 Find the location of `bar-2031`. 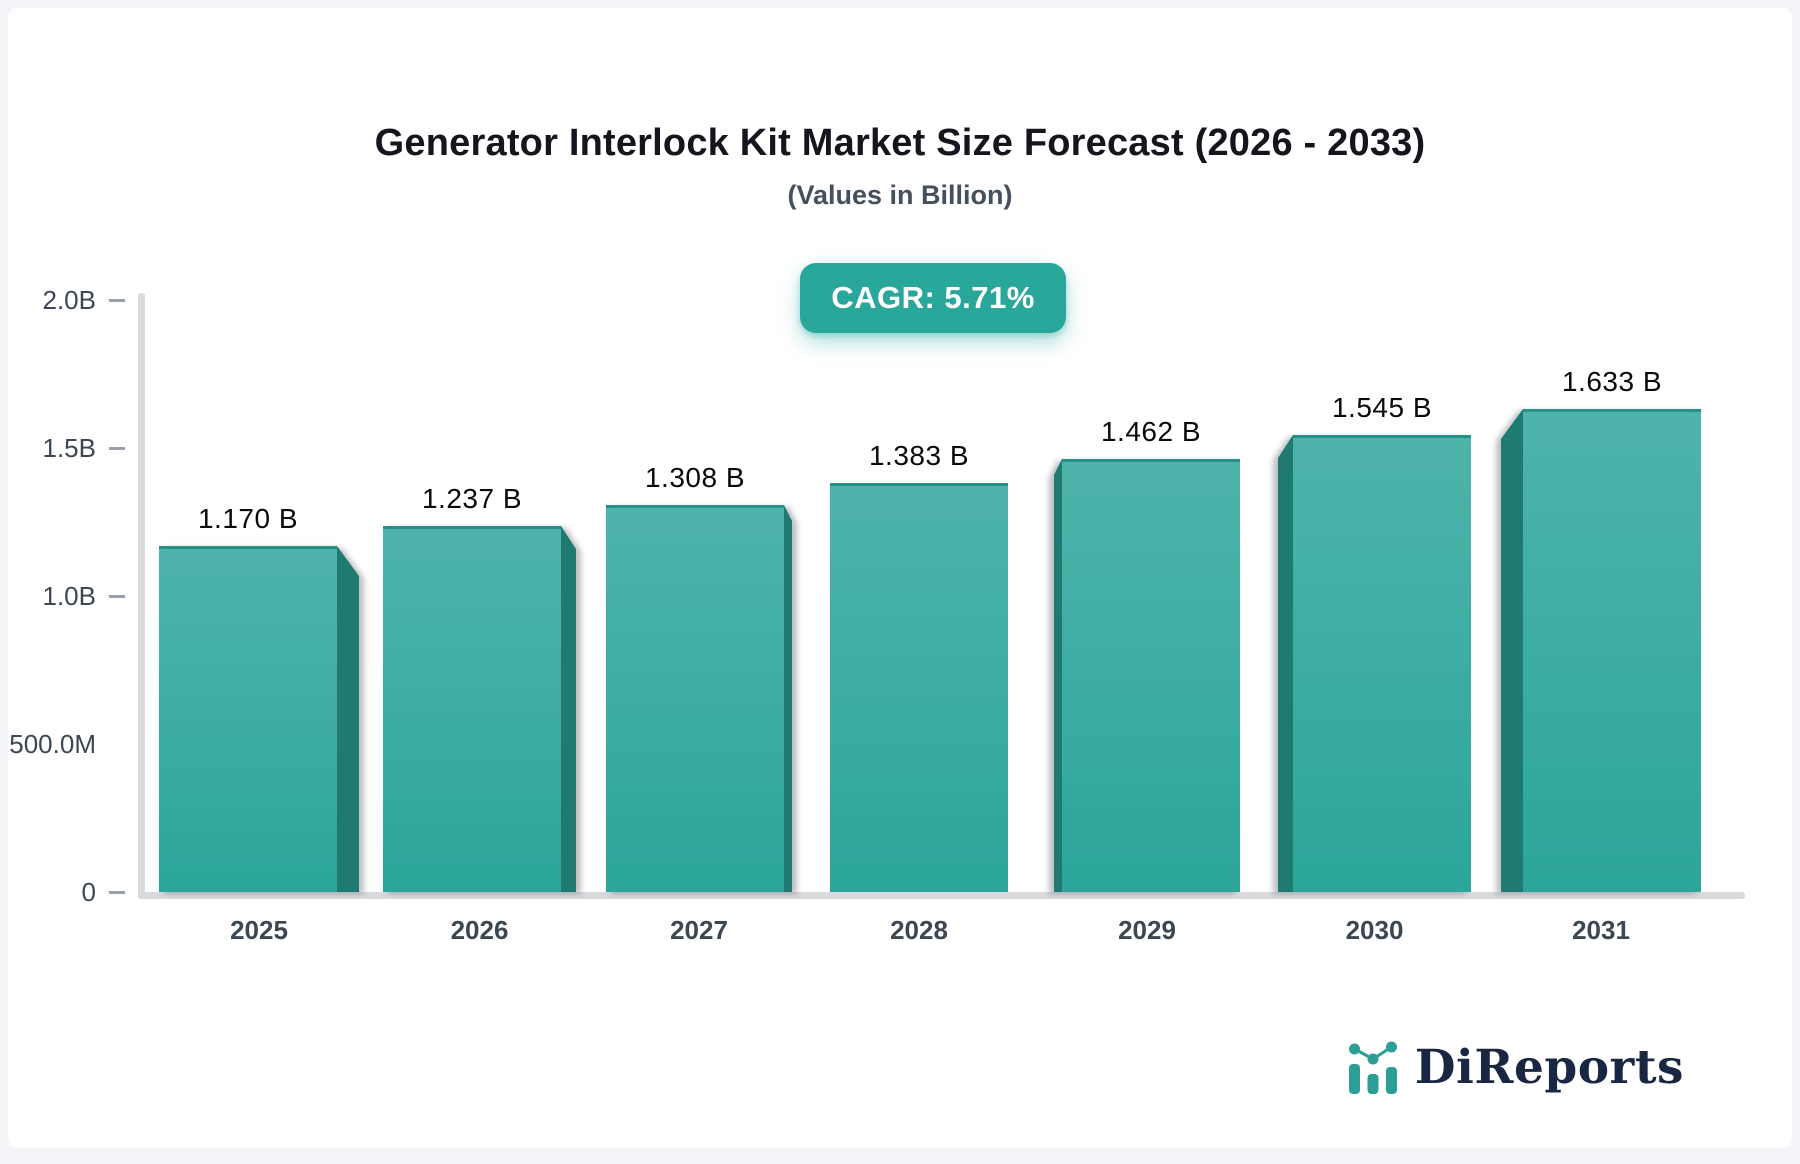

bar-2031 is located at coordinates (1601, 650).